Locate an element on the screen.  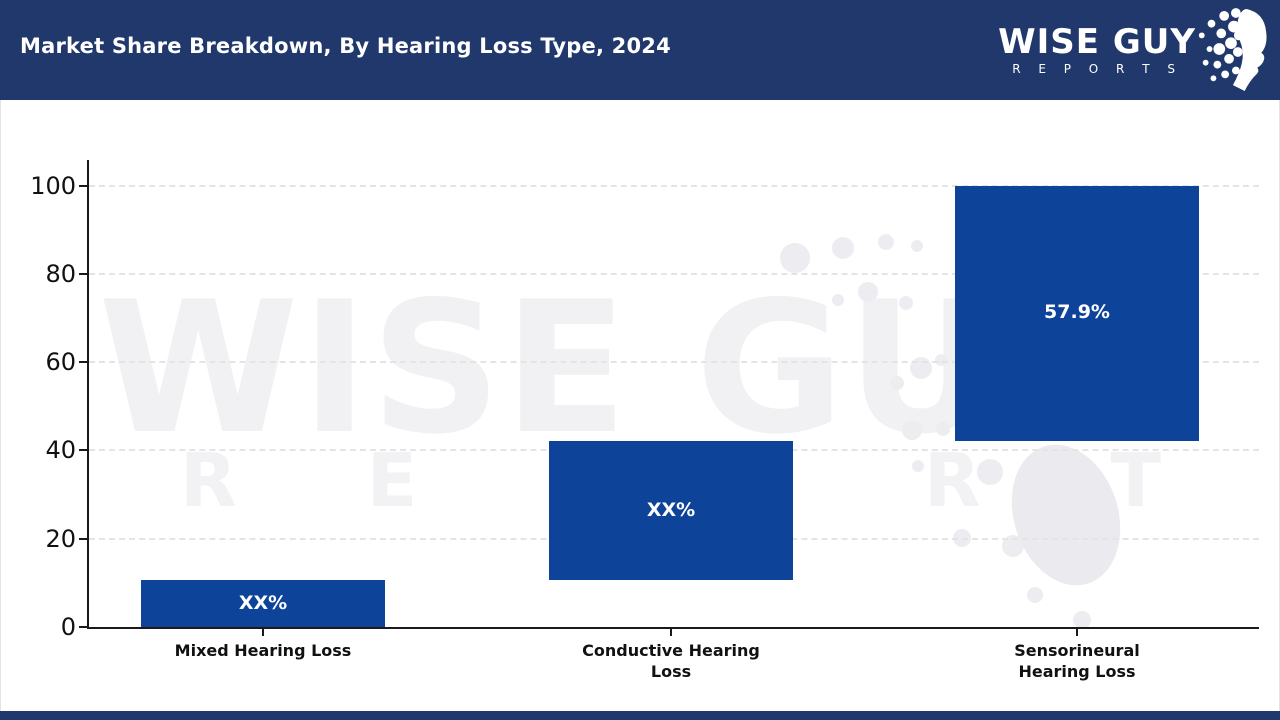
x-axis is located at coordinates (673, 628).